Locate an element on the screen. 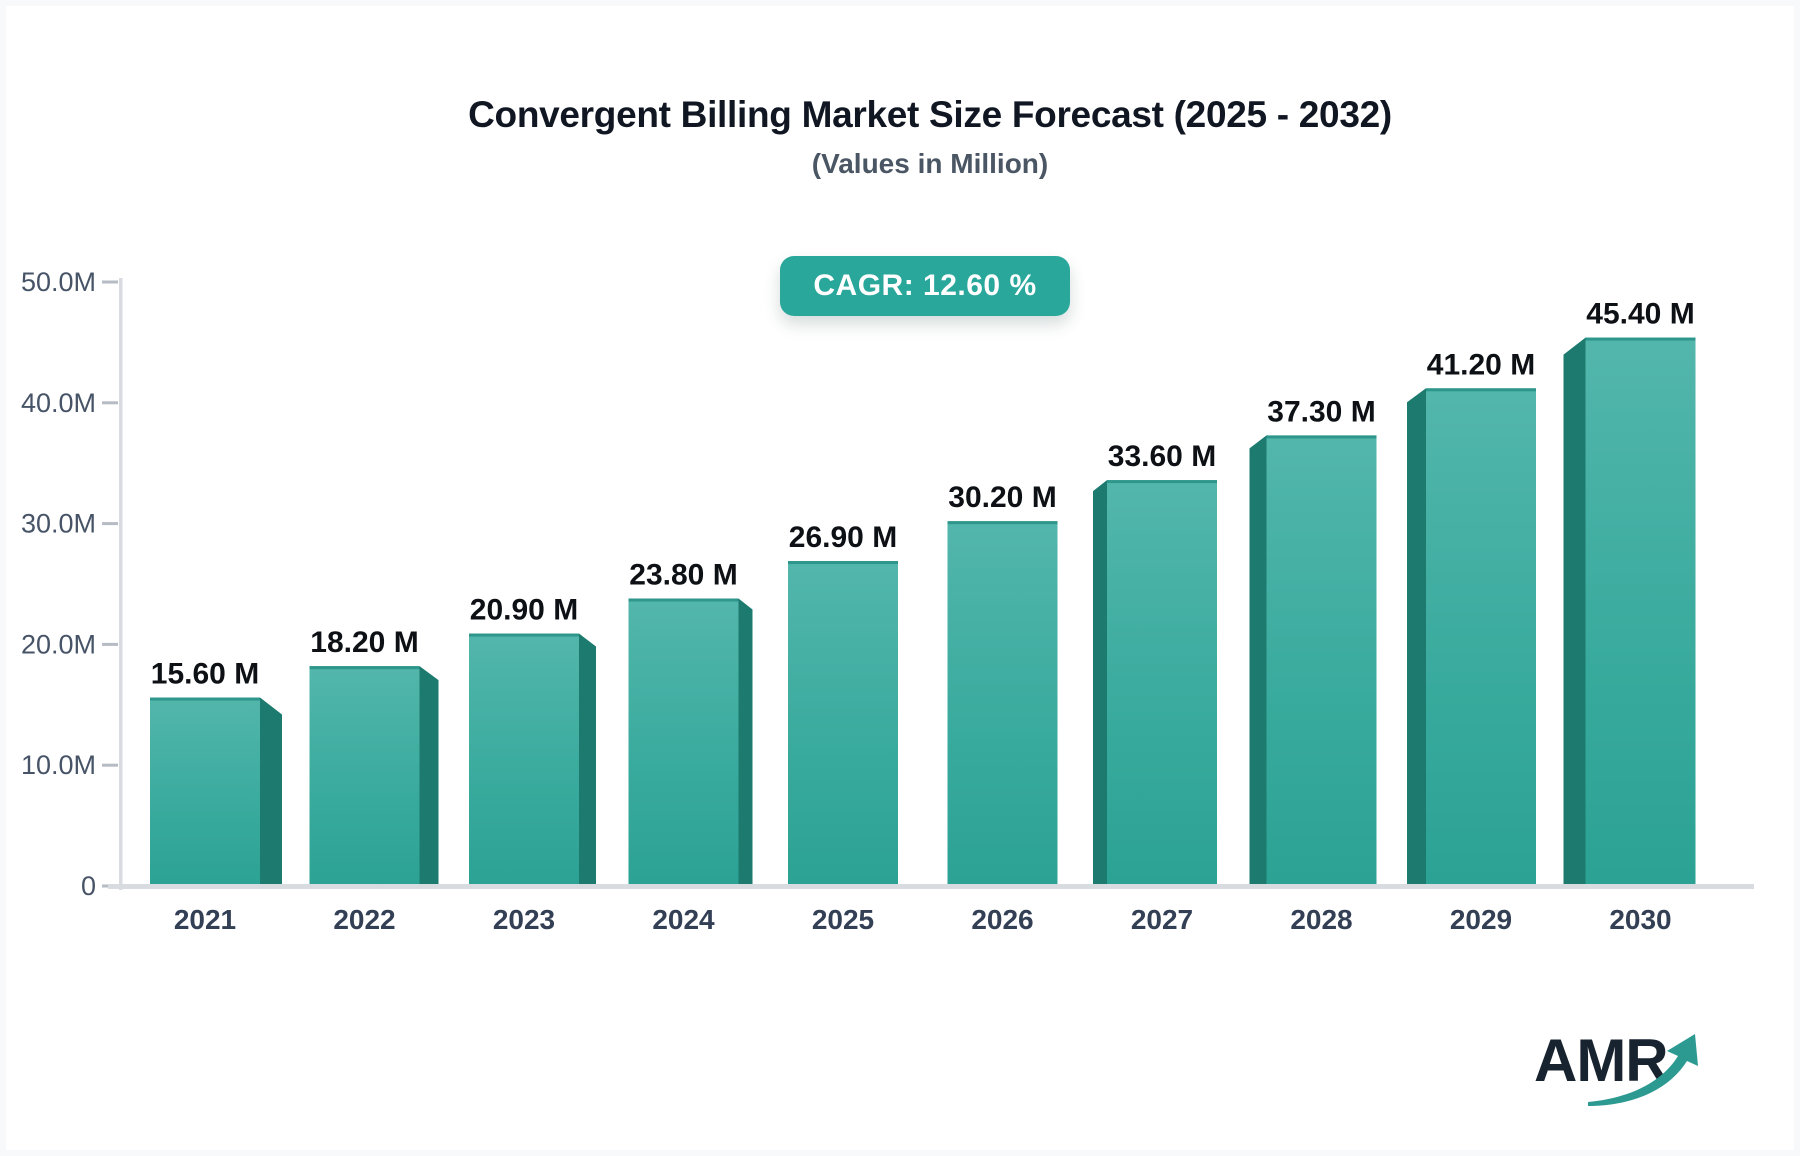 The height and width of the screenshot is (1156, 1800). x-axis-label: 2029 is located at coordinates (1481, 919).